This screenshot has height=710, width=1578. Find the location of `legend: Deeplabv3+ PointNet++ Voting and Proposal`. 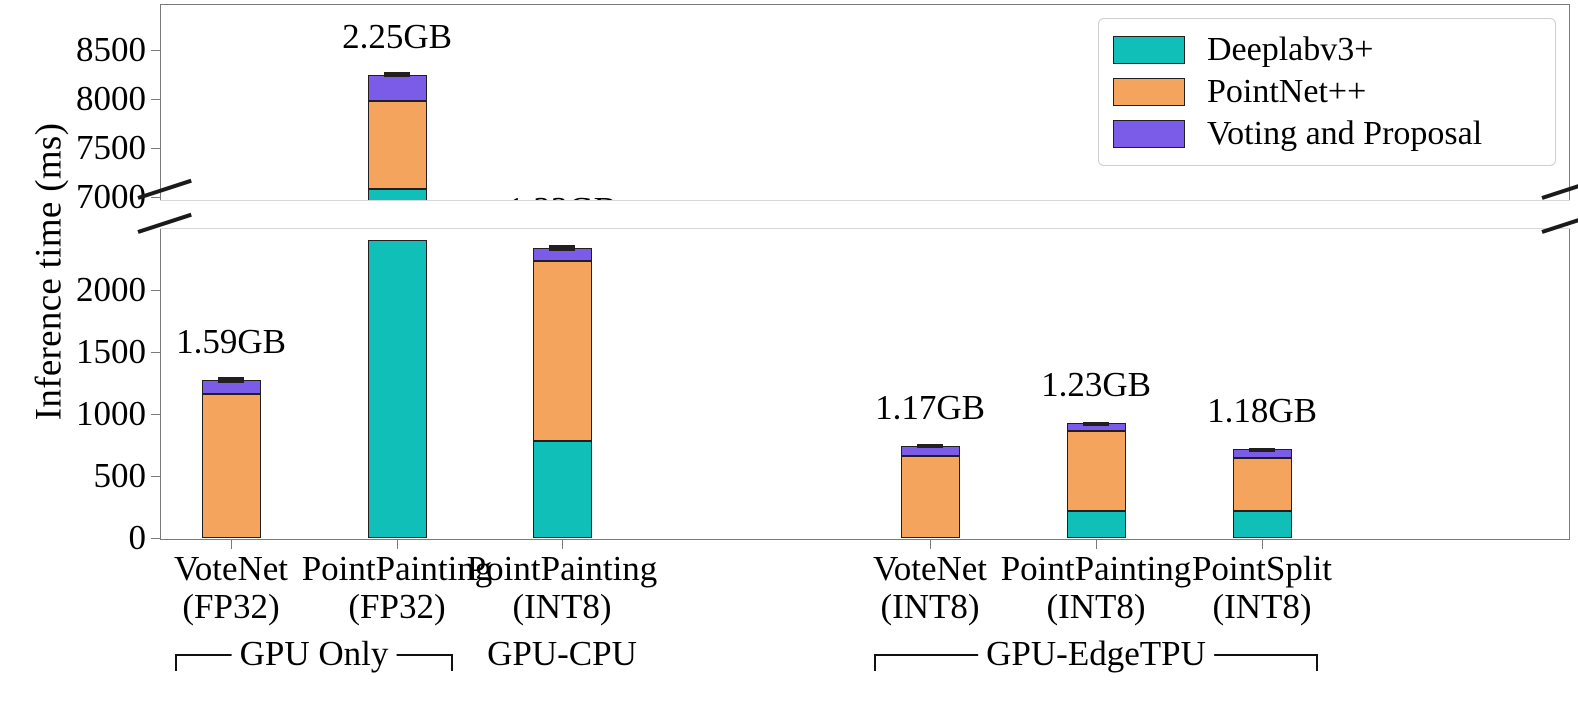

legend: Deeplabv3+ PointNet++ Voting and Proposal is located at coordinates (1327, 92).